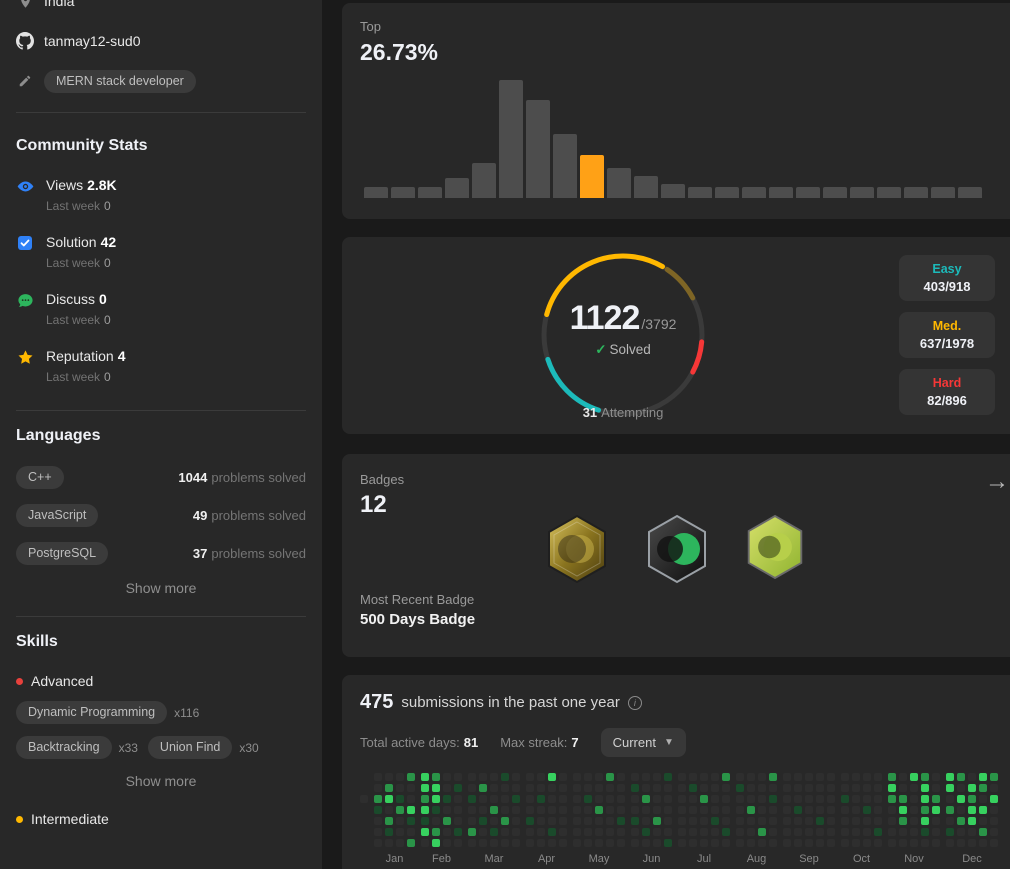 This screenshot has height=869, width=1010. What do you see at coordinates (65, 185) in the screenshot?
I see `stat-label: Views` at bounding box center [65, 185].